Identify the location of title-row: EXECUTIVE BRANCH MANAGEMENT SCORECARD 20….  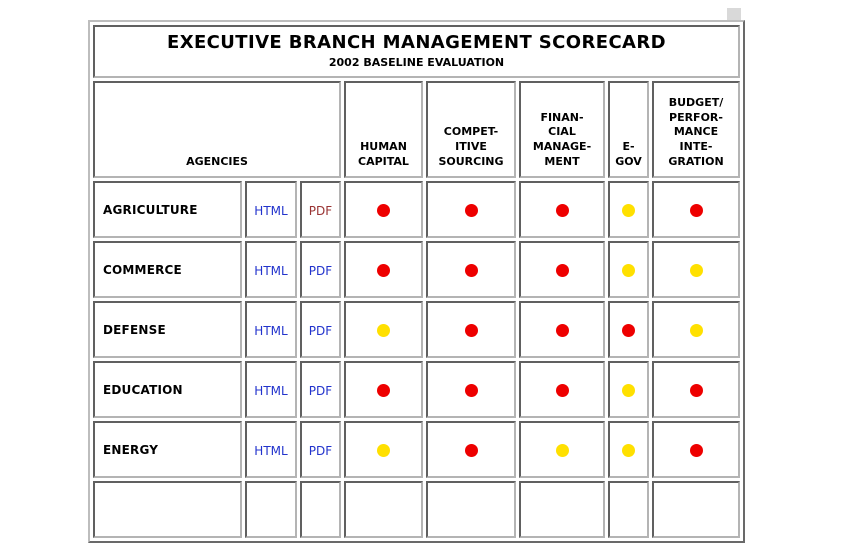
(416, 51).